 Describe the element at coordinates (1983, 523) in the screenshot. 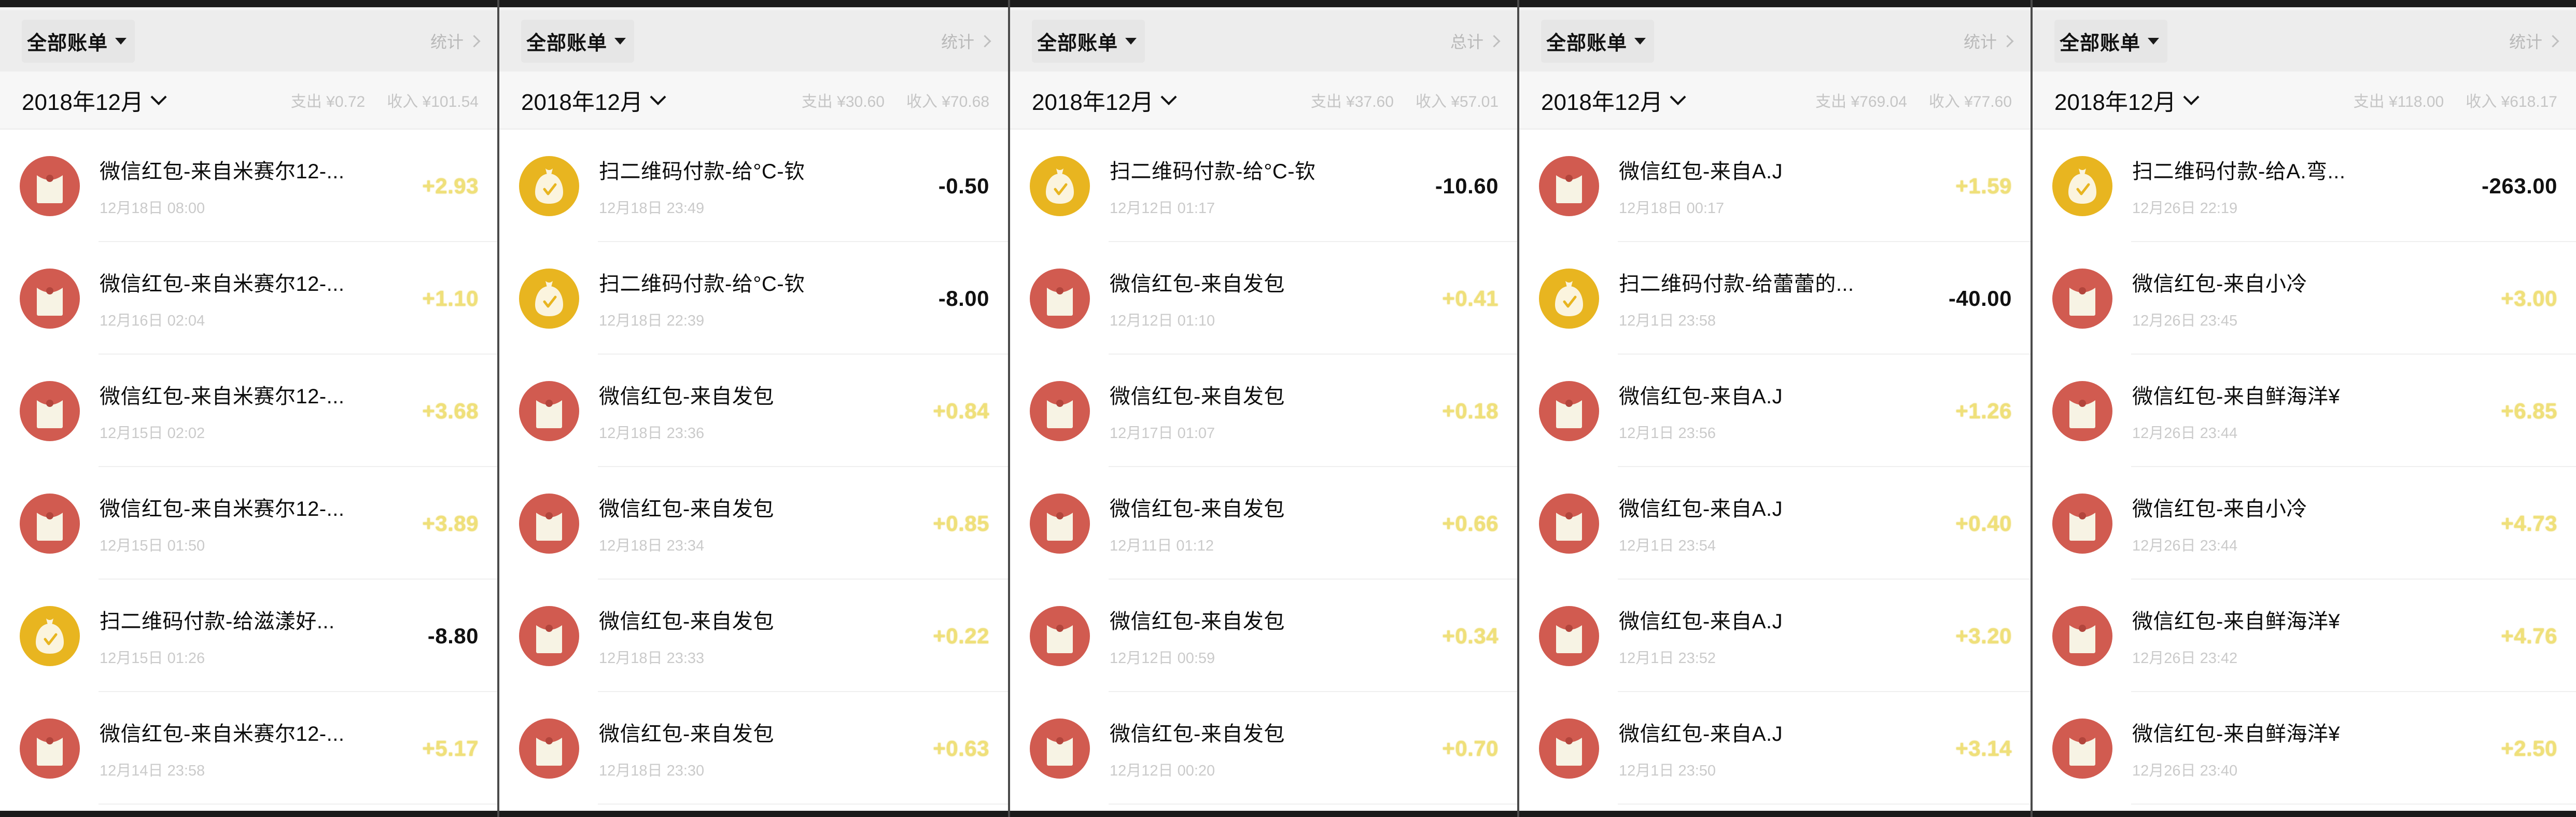

I see `transaction-amount: +0.40` at that location.